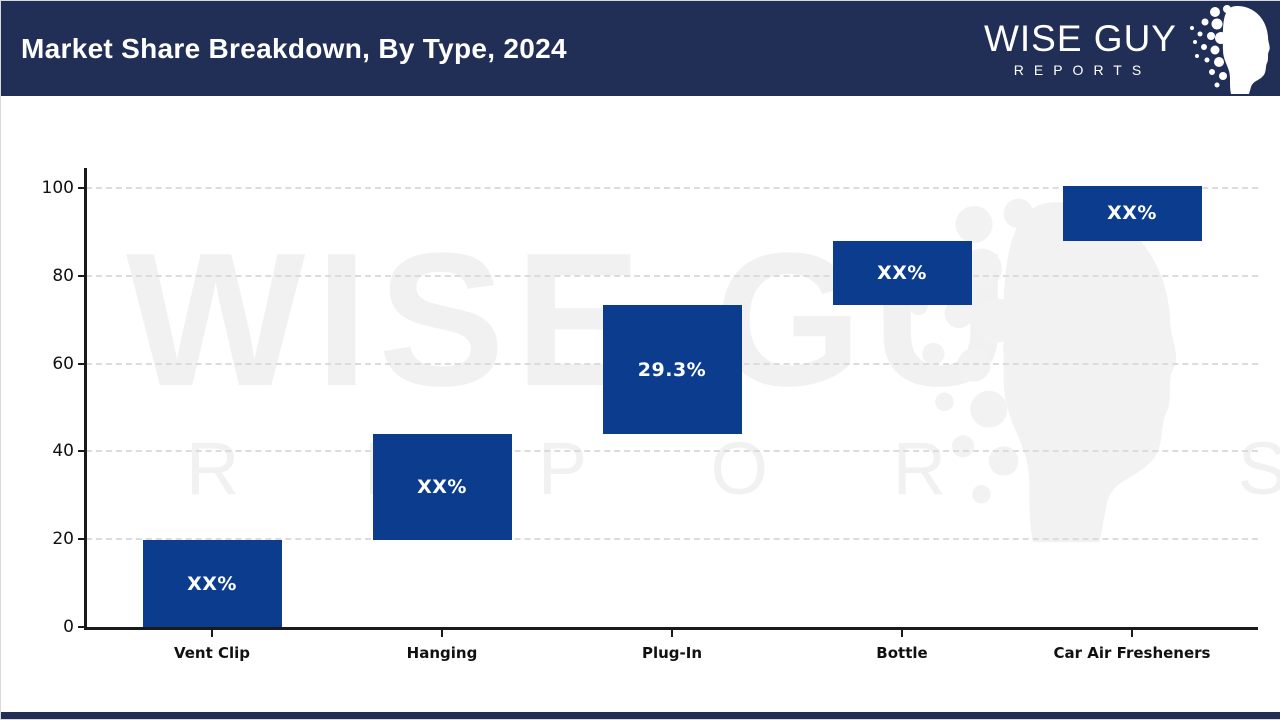 Image resolution: width=1280 pixels, height=720 pixels. Describe the element at coordinates (672, 653) in the screenshot. I see `x-tick-label: Plug-In` at that location.